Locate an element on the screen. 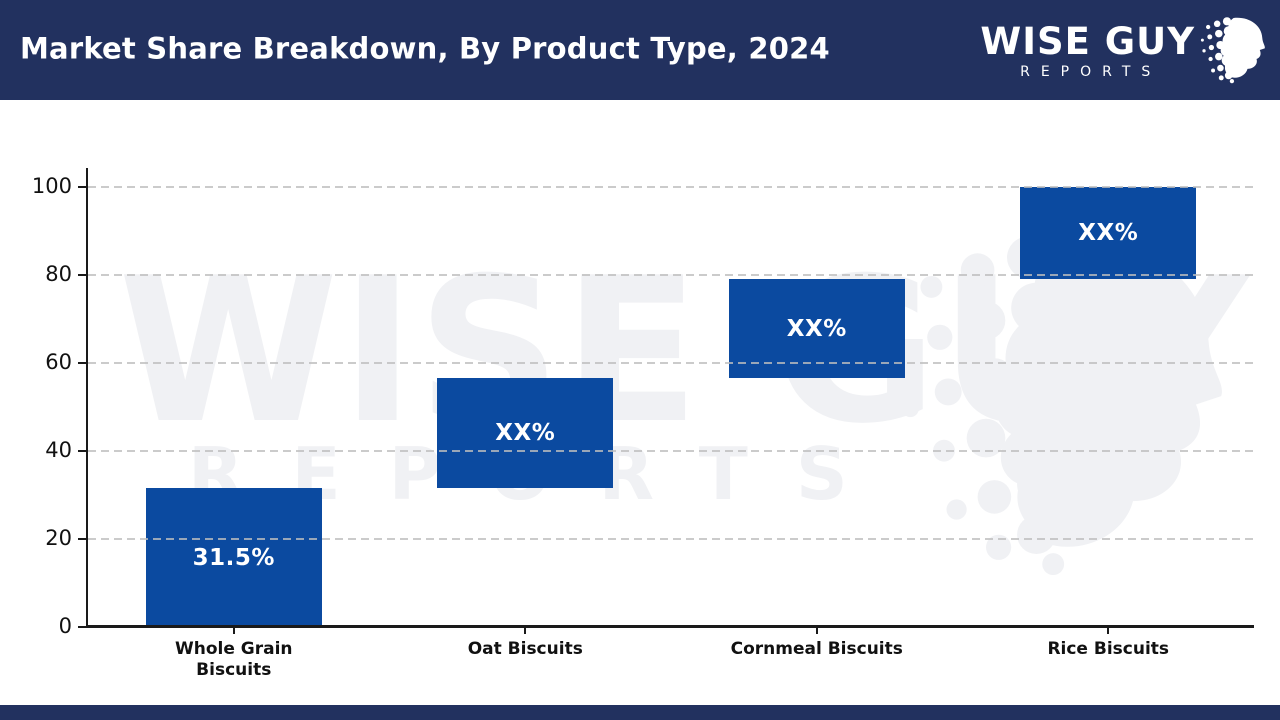 This screenshot has width=1280, height=720. y-axis-line is located at coordinates (87, 398).